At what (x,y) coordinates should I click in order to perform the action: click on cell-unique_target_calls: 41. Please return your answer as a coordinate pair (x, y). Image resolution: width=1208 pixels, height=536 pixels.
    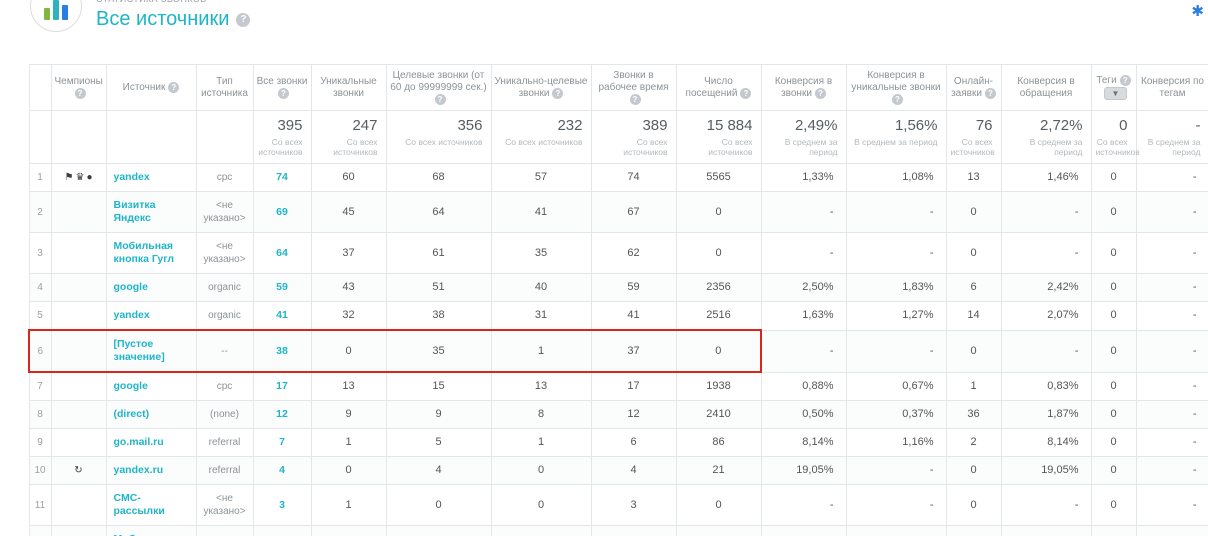
    Looking at the image, I should click on (541, 212).